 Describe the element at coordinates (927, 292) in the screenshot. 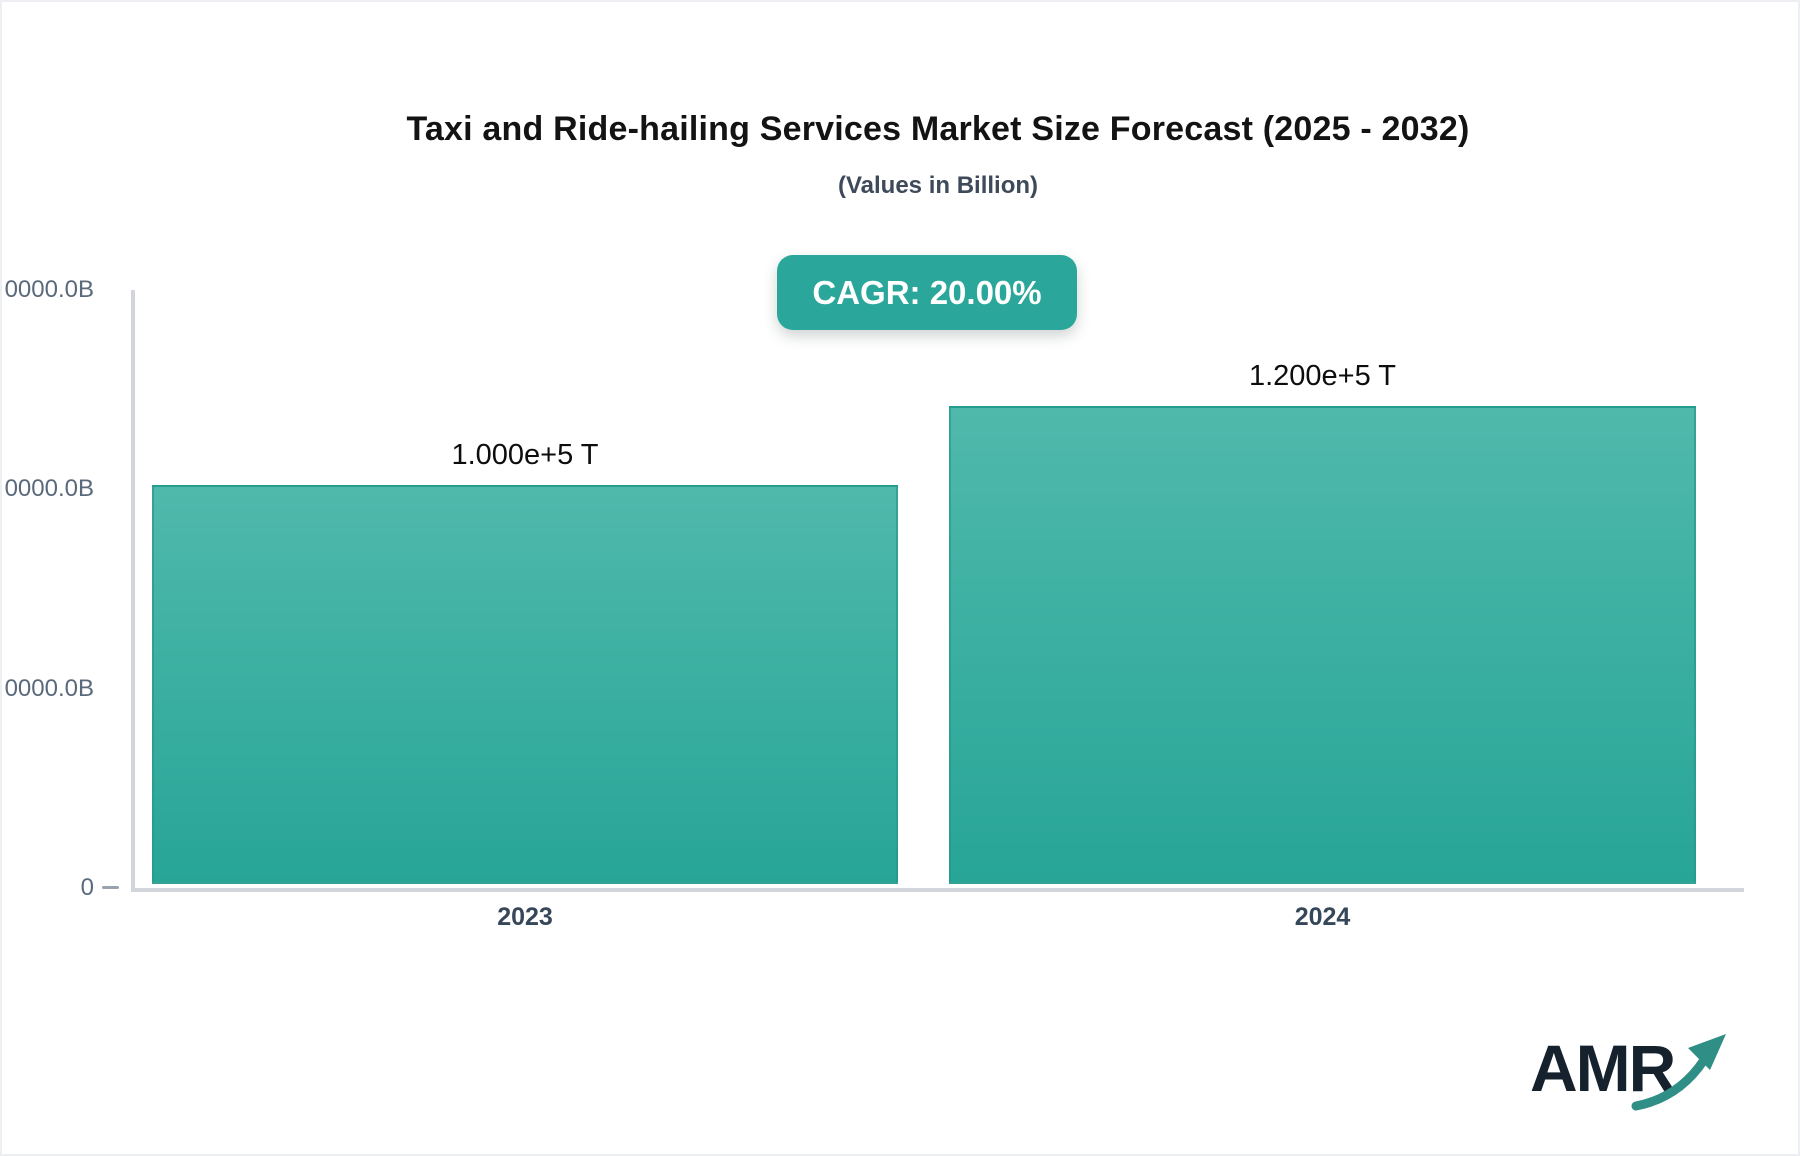

I see `cagr-badge: CAGR: 20.00%` at that location.